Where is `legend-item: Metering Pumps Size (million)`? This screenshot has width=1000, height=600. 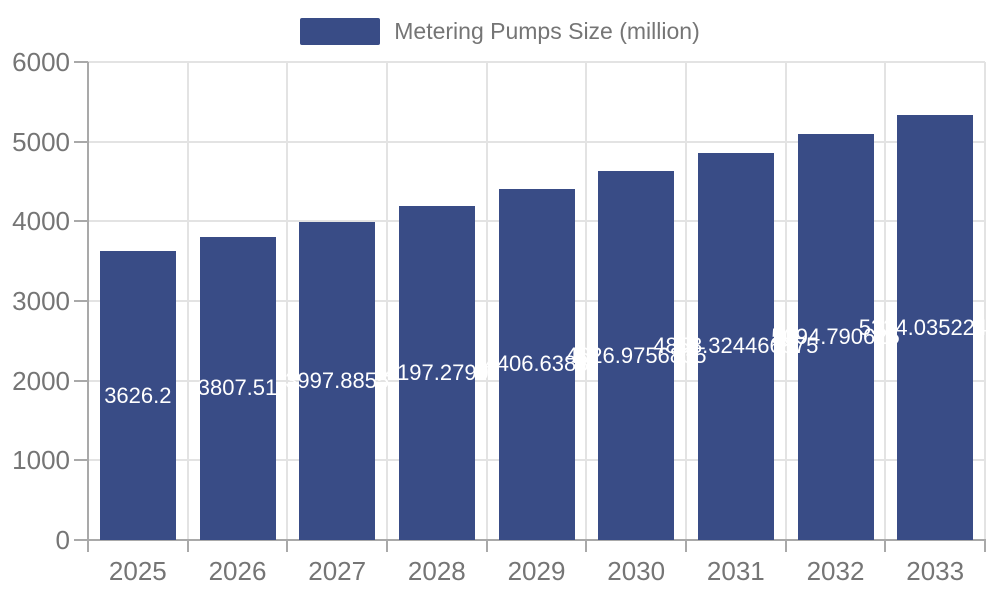
legend-item: Metering Pumps Size (million) is located at coordinates (500, 31).